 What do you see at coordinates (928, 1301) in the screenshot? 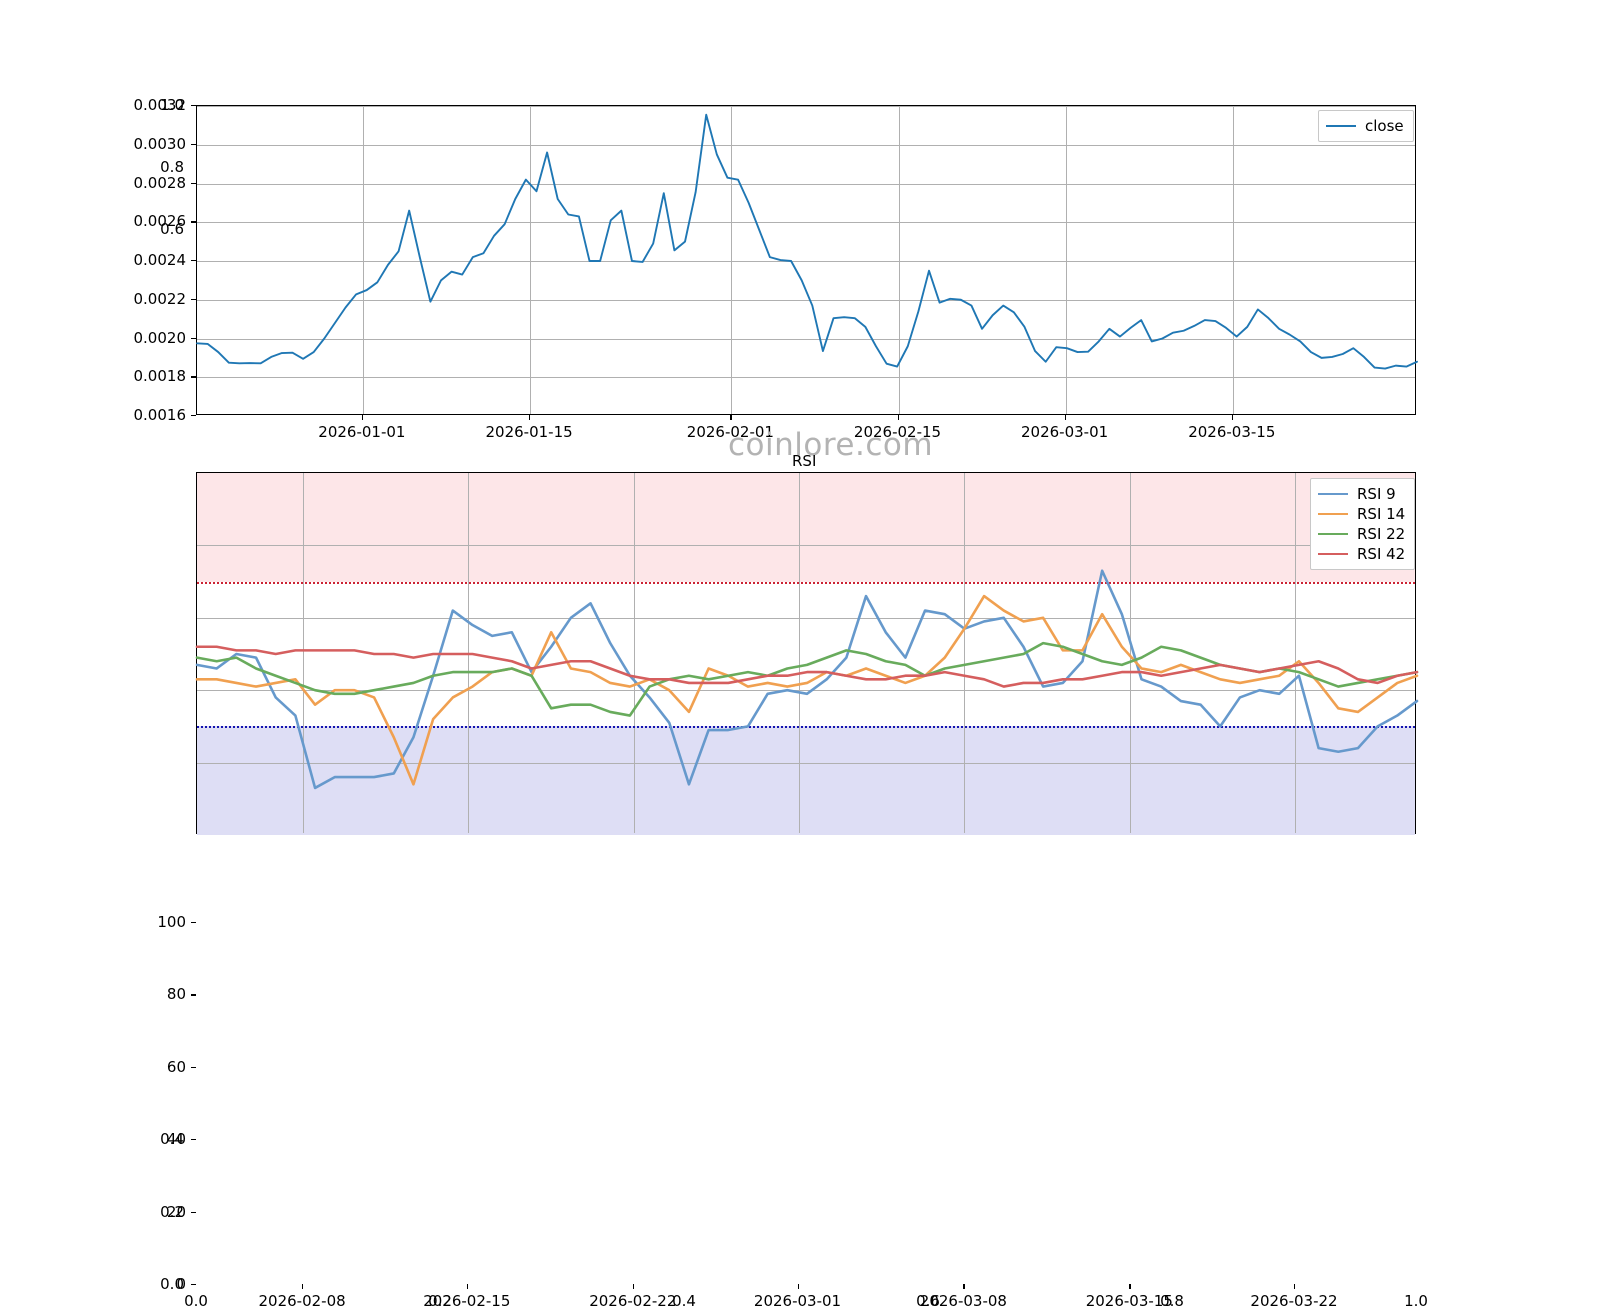
I see `x-tick-label-secondary: 0.6` at bounding box center [928, 1301].